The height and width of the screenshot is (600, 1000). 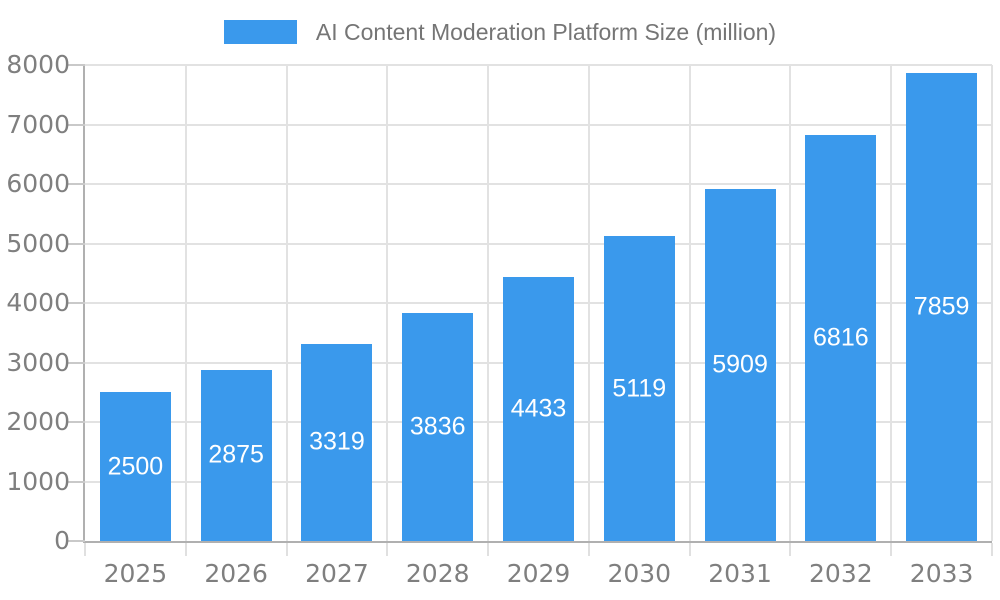 What do you see at coordinates (437, 573) in the screenshot?
I see `x-tick-label-2028: 2028` at bounding box center [437, 573].